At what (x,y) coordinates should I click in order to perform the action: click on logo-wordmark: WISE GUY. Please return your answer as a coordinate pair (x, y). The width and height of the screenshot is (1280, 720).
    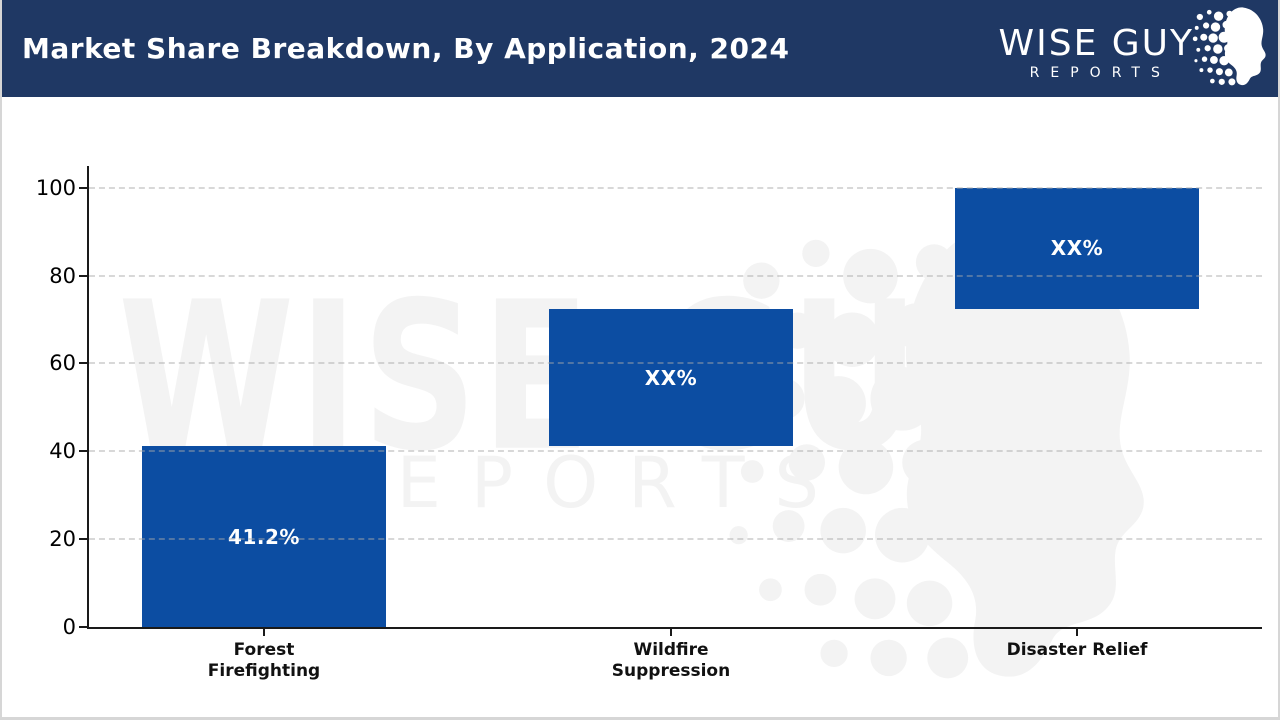
    Looking at the image, I should click on (1096, 43).